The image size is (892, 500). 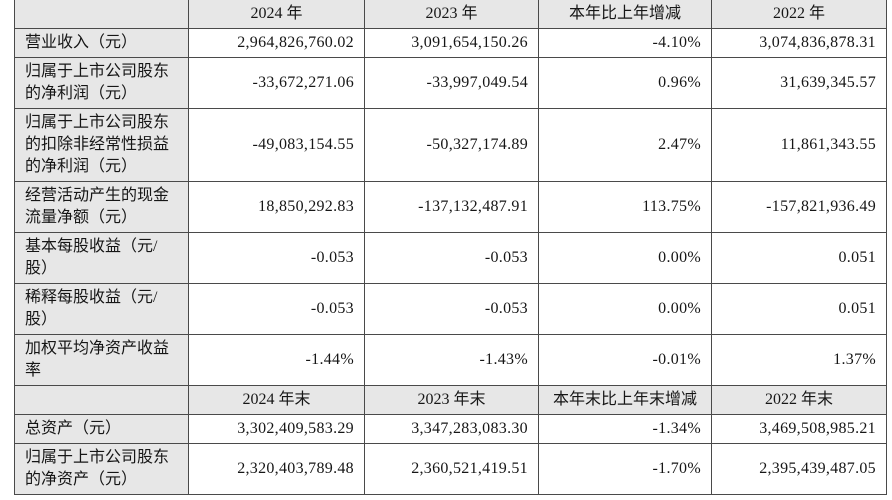 What do you see at coordinates (625, 43) in the screenshot?
I see `value-cell: -4.10%` at bounding box center [625, 43].